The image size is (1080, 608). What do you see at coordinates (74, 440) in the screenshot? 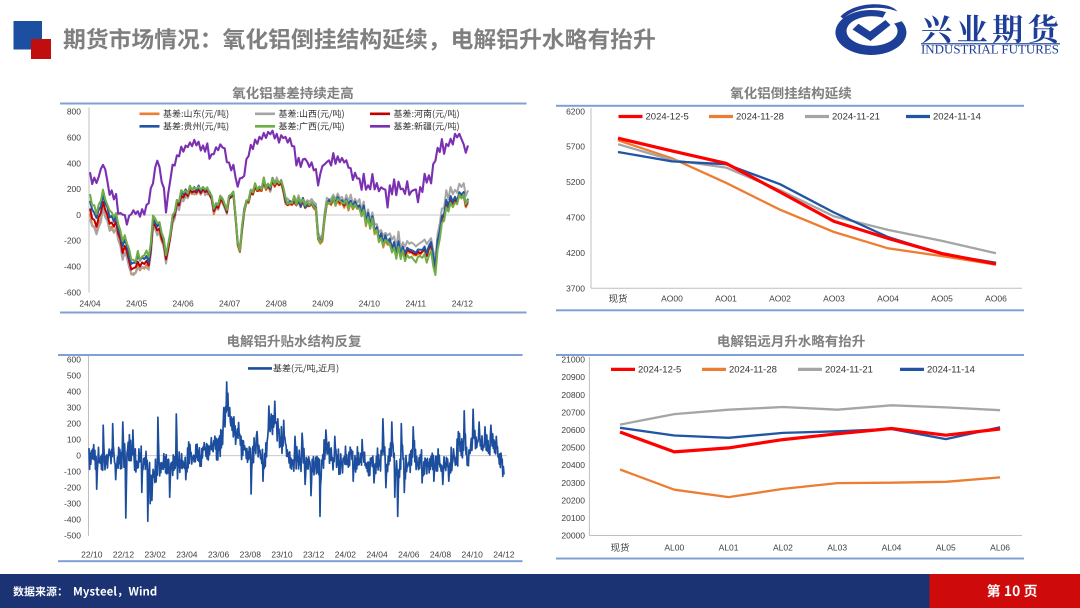
I see `svg-text: 100` at bounding box center [74, 440].